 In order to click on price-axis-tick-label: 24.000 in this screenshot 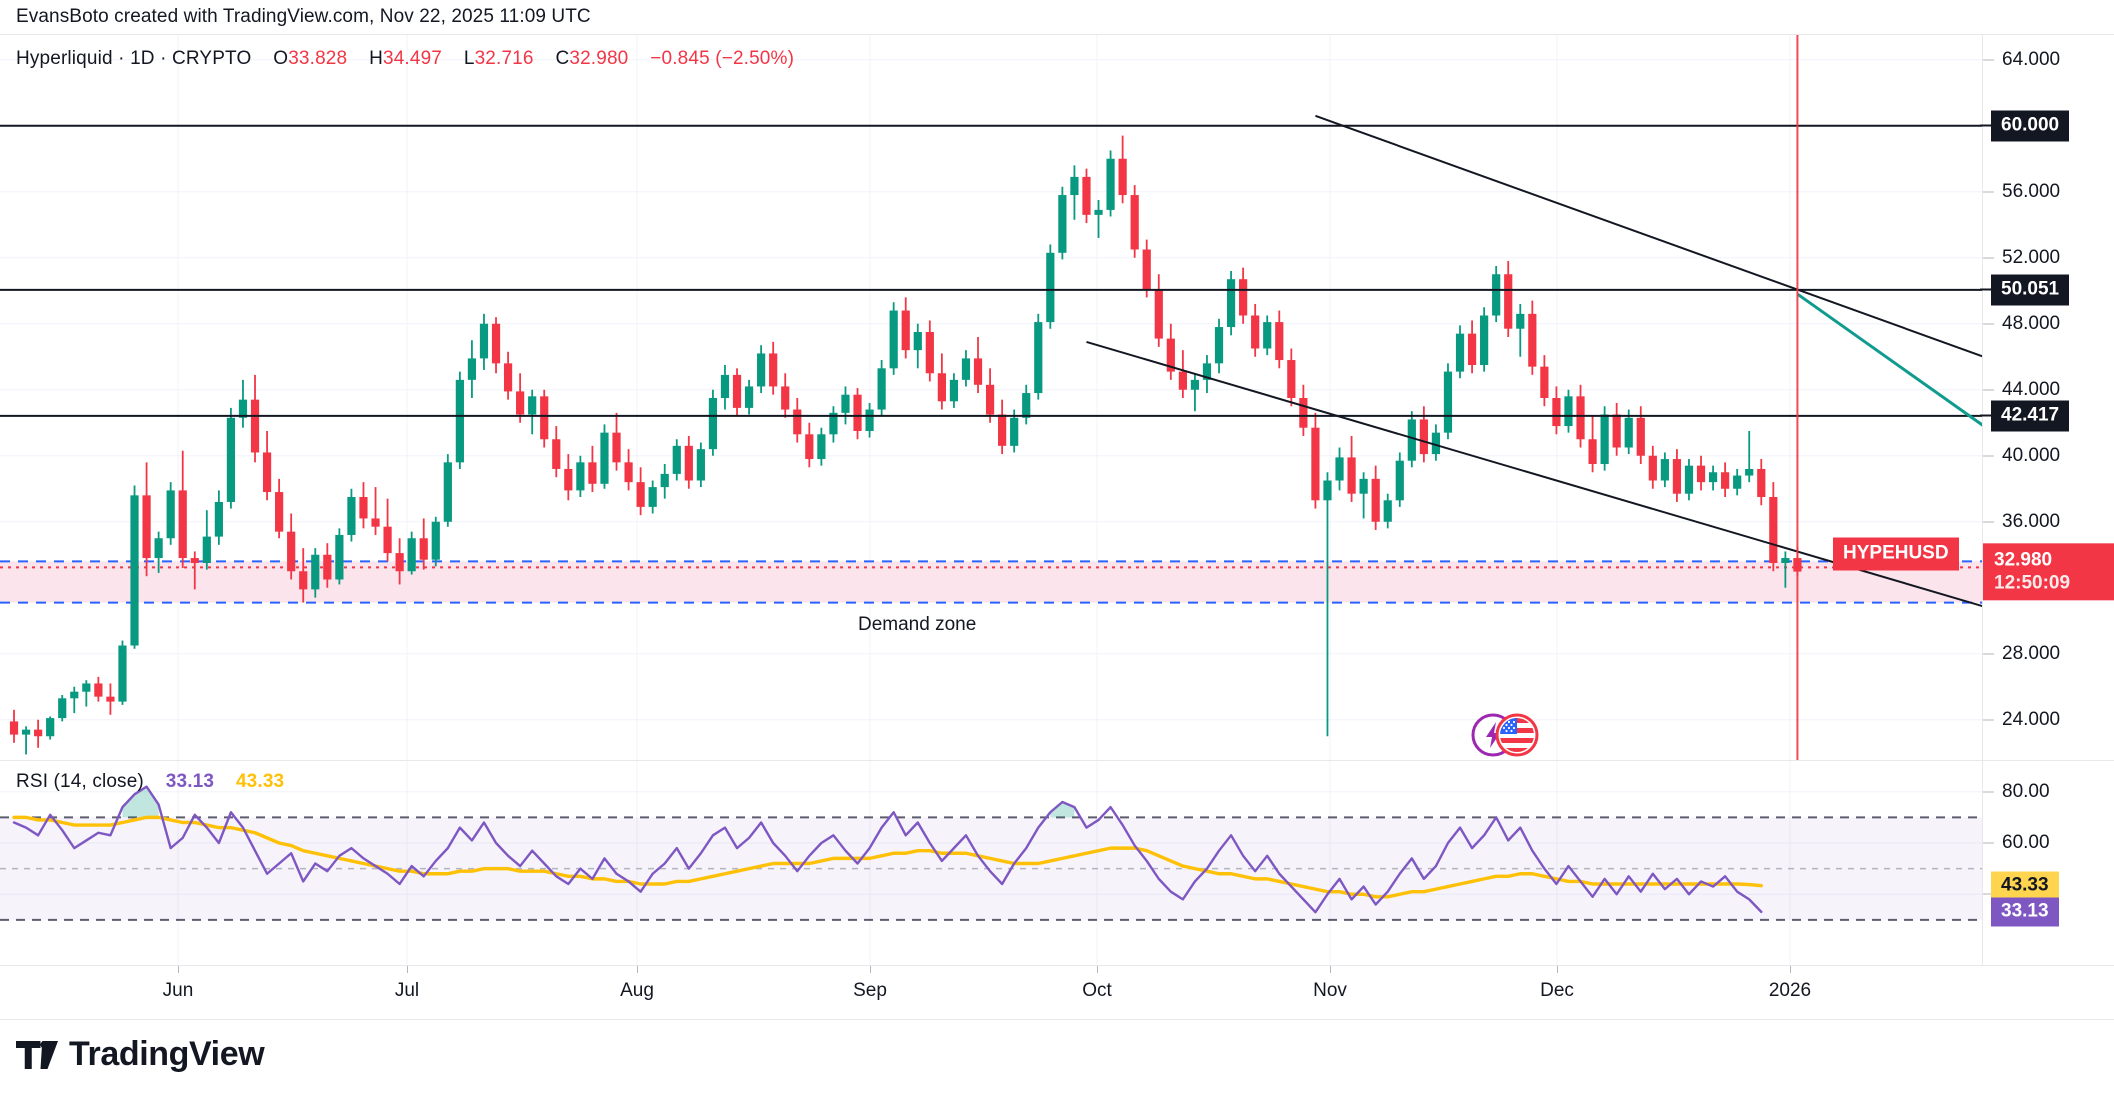, I will do `click(2031, 719)`.